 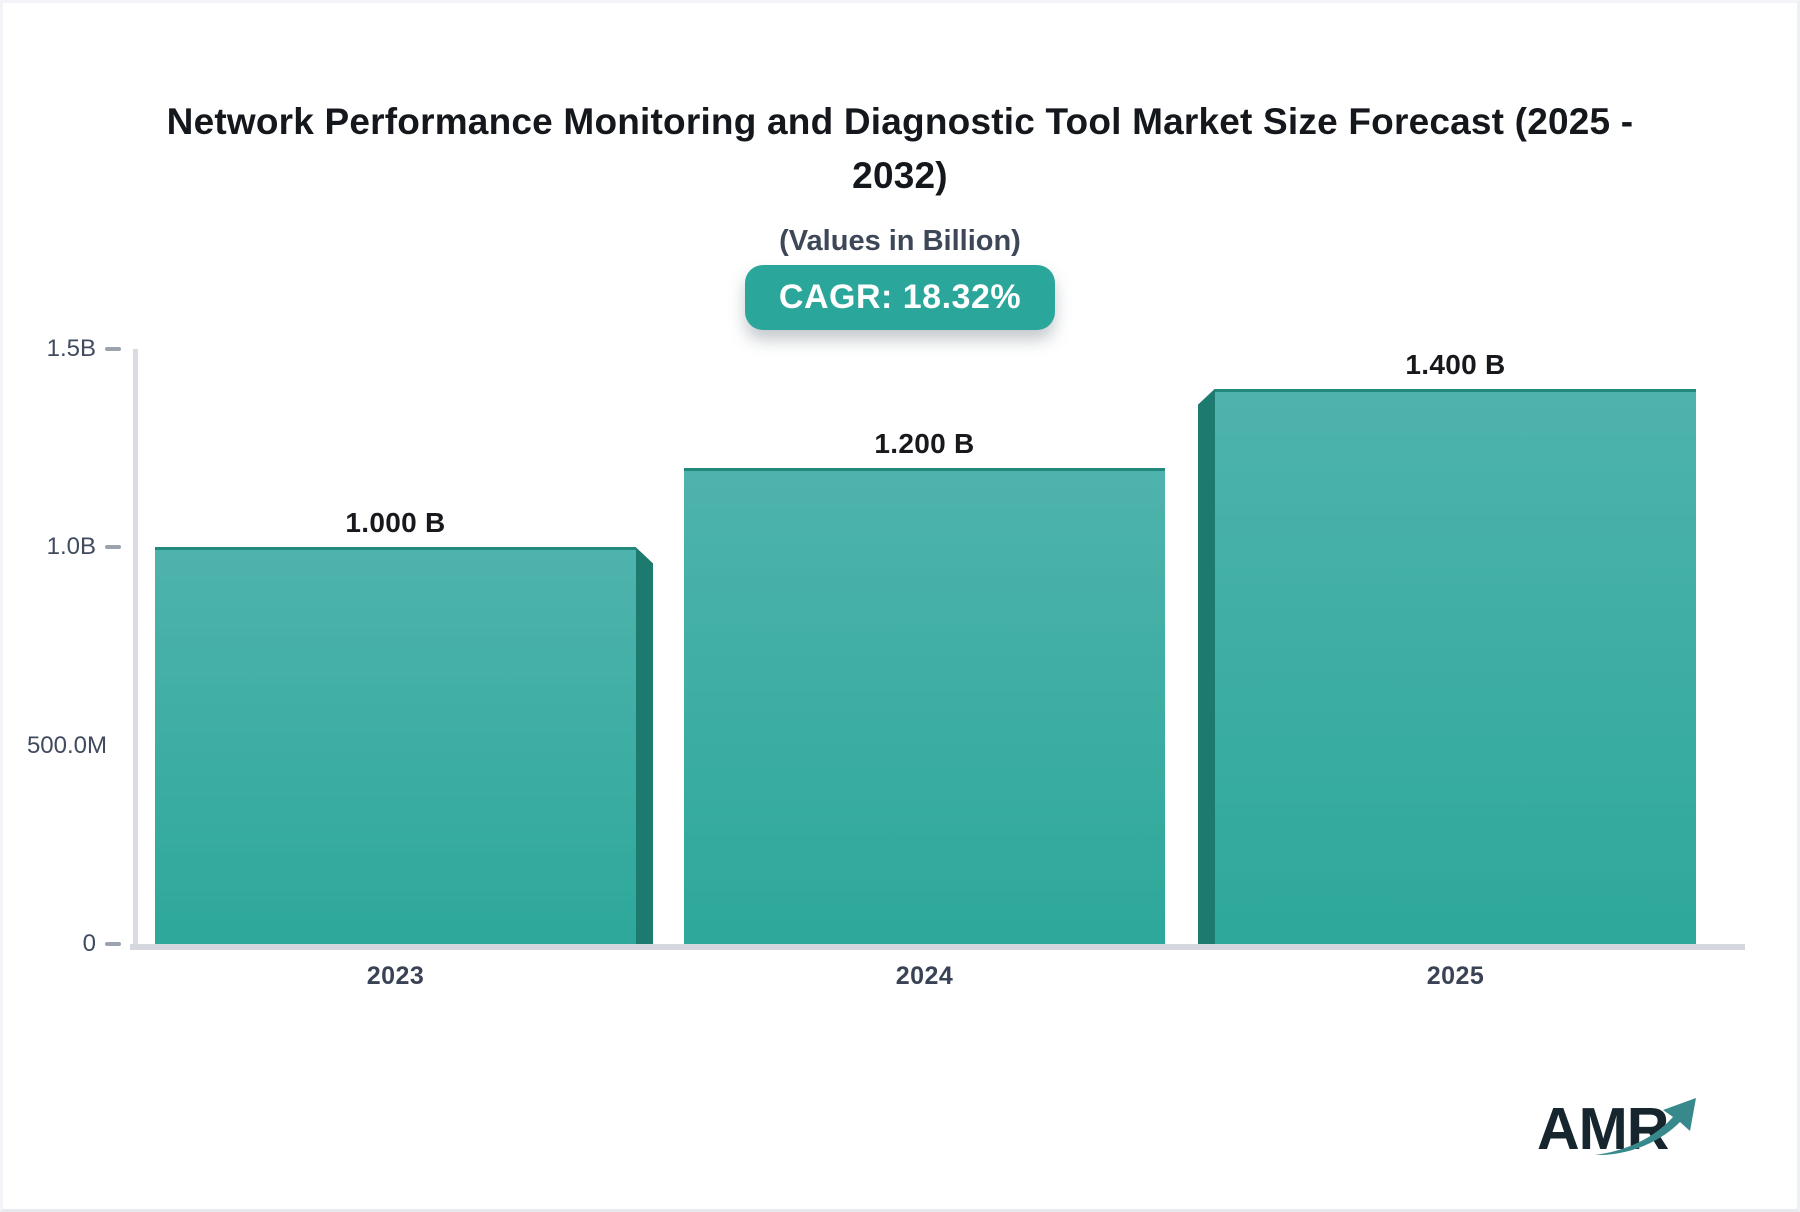 I want to click on y-tick-1.5B: 1.5B, so click(x=62, y=349).